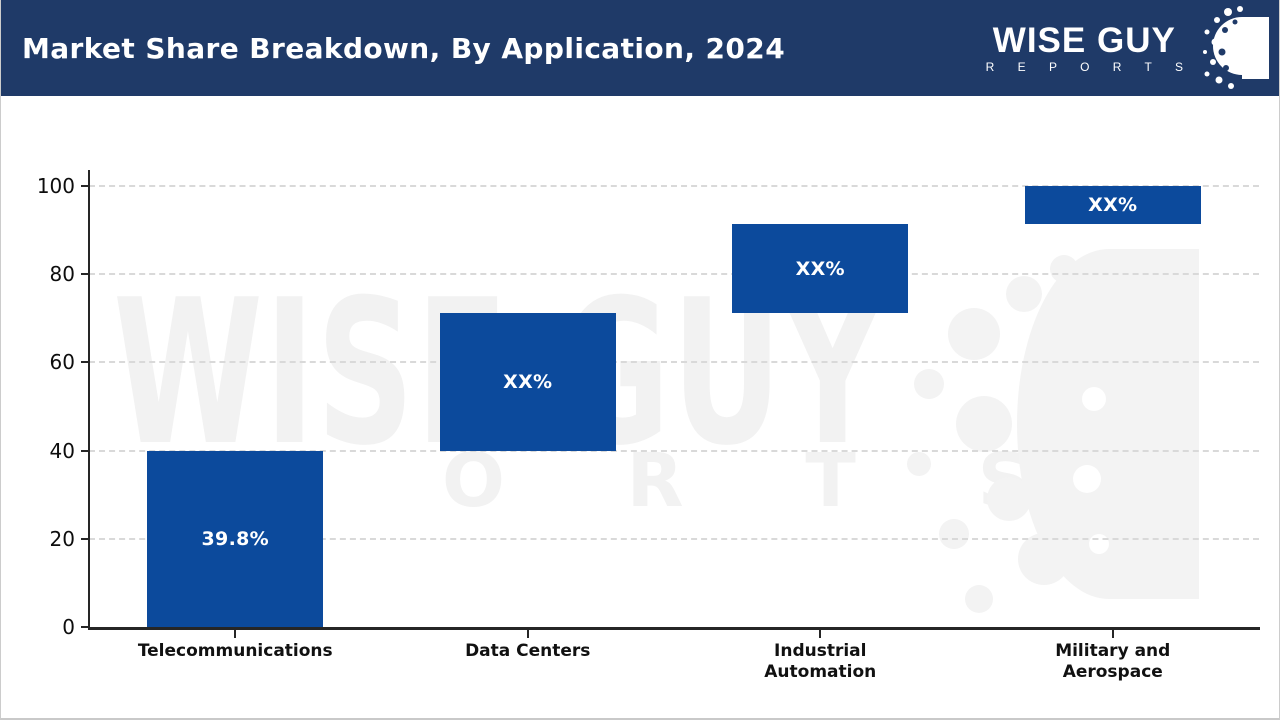 This screenshot has width=1280, height=720. Describe the element at coordinates (1089, 66) in the screenshot. I see `logo-subtitle: R E P O R T S` at that location.